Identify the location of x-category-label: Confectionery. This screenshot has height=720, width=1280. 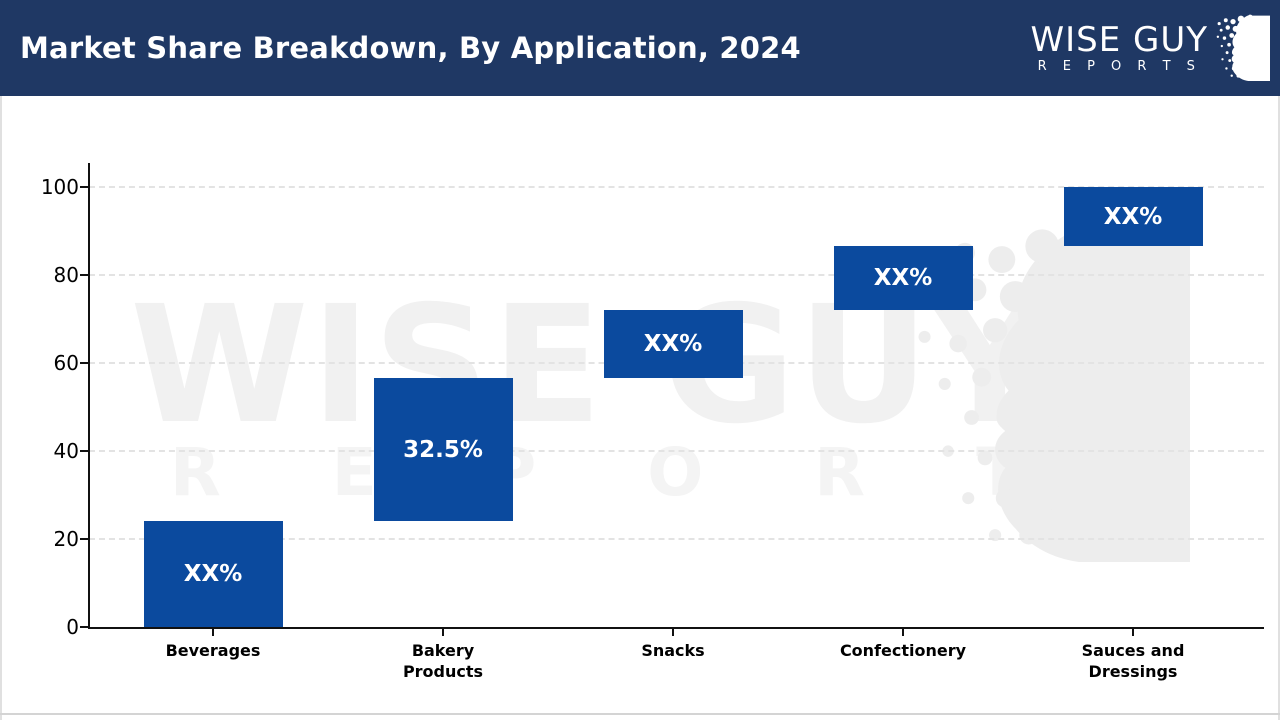
(903, 650).